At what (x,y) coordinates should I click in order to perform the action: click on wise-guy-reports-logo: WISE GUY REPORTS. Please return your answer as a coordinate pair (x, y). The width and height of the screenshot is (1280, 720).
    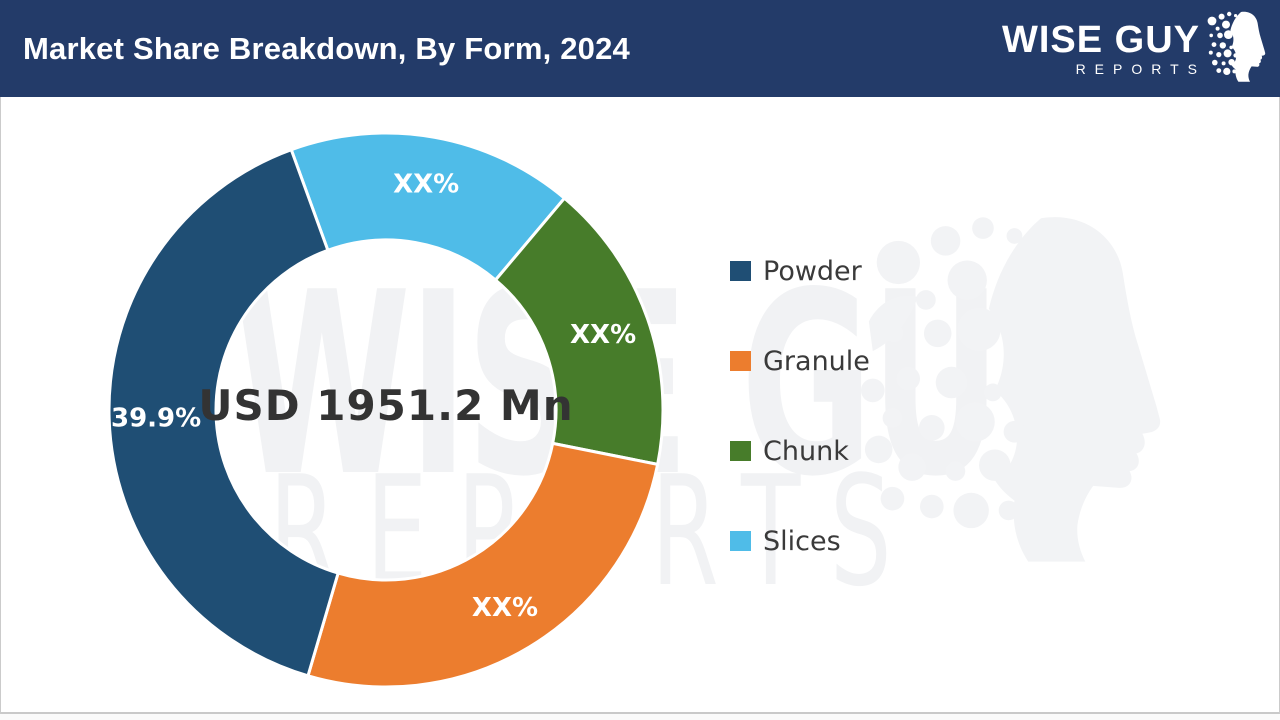
    Looking at the image, I should click on (1141, 48).